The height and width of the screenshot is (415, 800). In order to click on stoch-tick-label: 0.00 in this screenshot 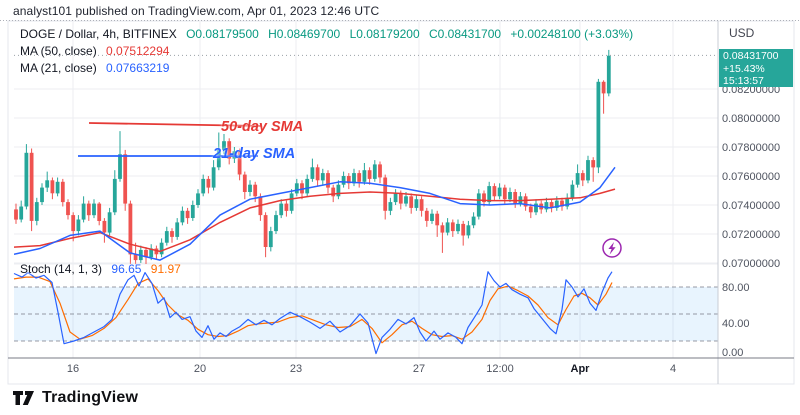, I will do `click(732, 353)`.